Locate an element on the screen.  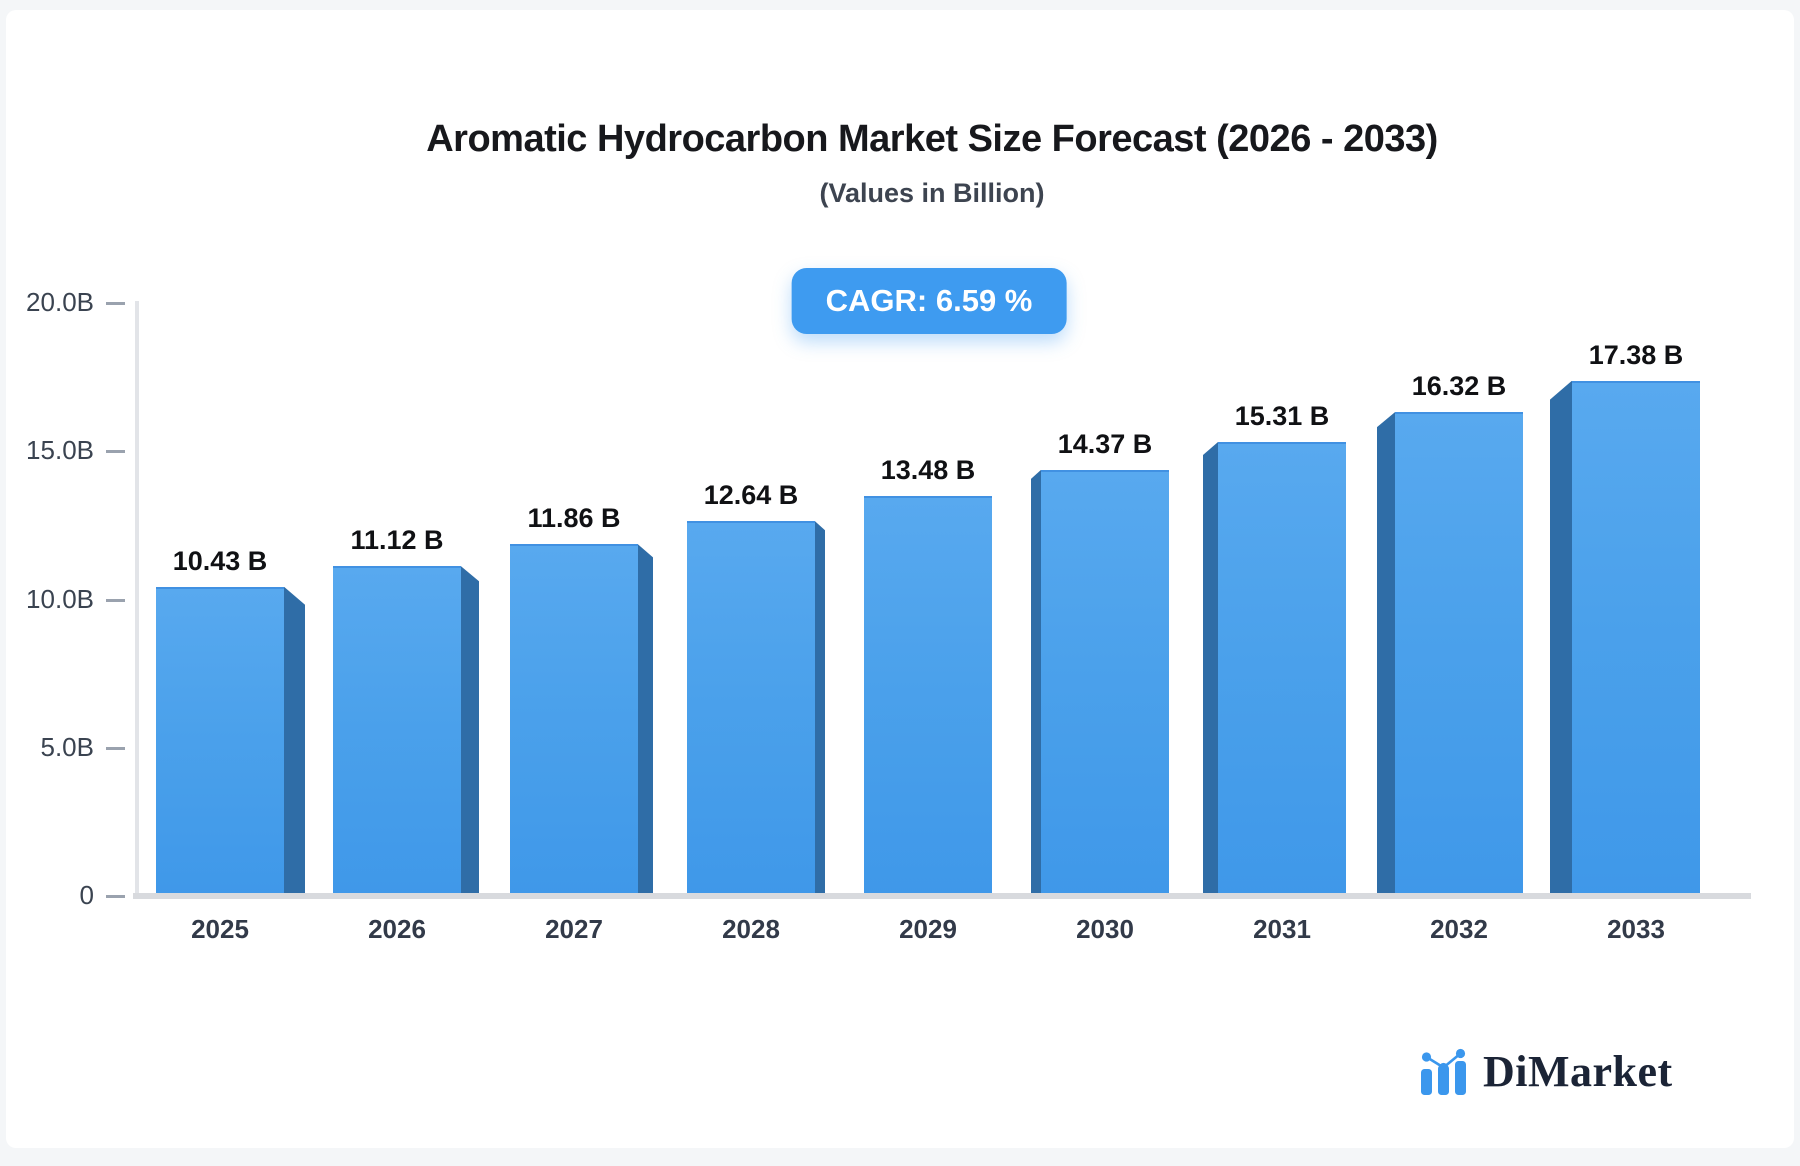
bar-2025-side is located at coordinates (294, 741).